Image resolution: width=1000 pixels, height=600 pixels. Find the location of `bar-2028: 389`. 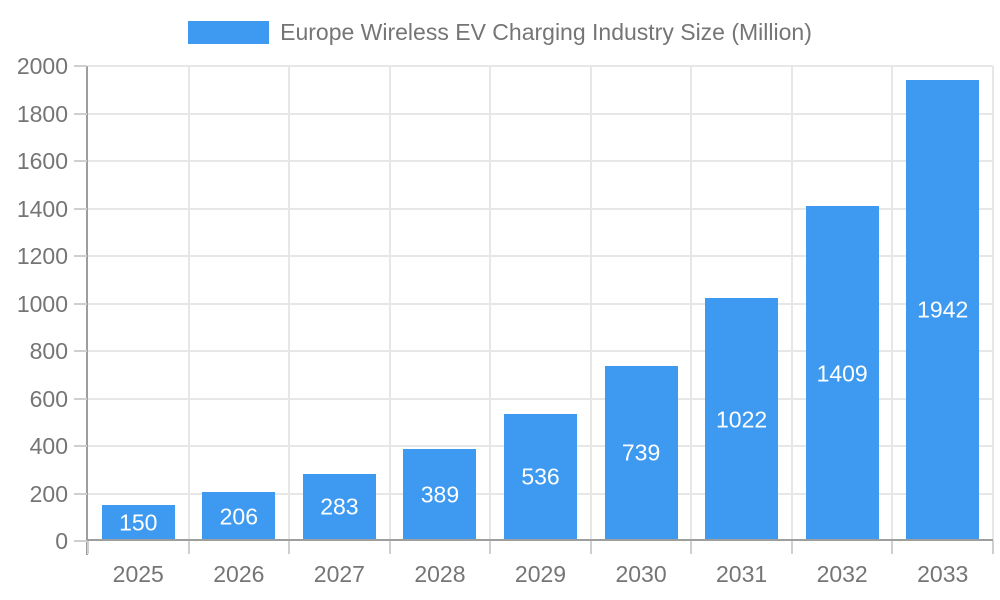

bar-2028: 389 is located at coordinates (440, 494).